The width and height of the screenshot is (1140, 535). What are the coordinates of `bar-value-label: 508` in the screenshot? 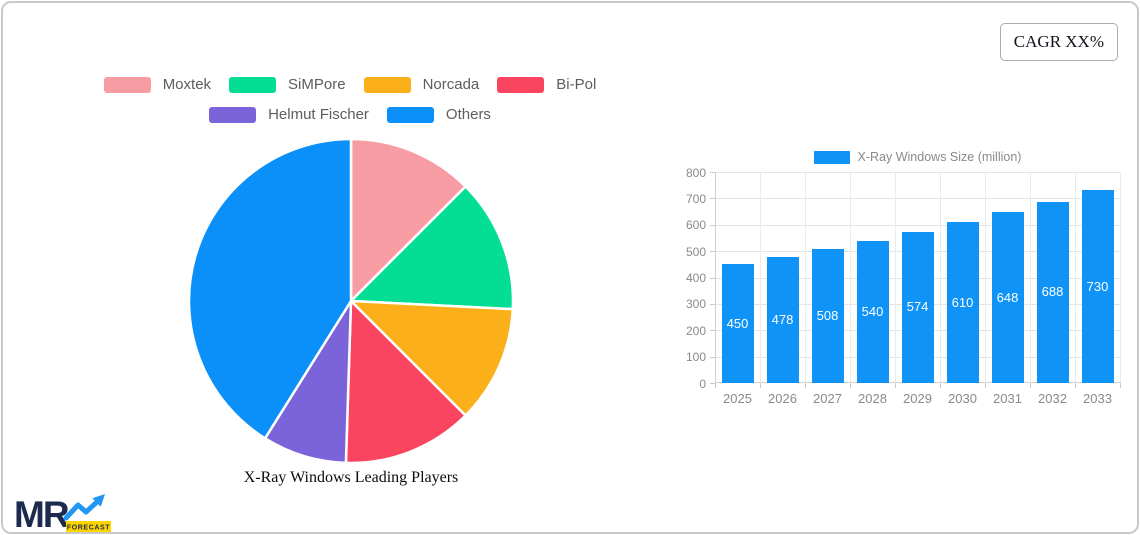 It's located at (827, 315).